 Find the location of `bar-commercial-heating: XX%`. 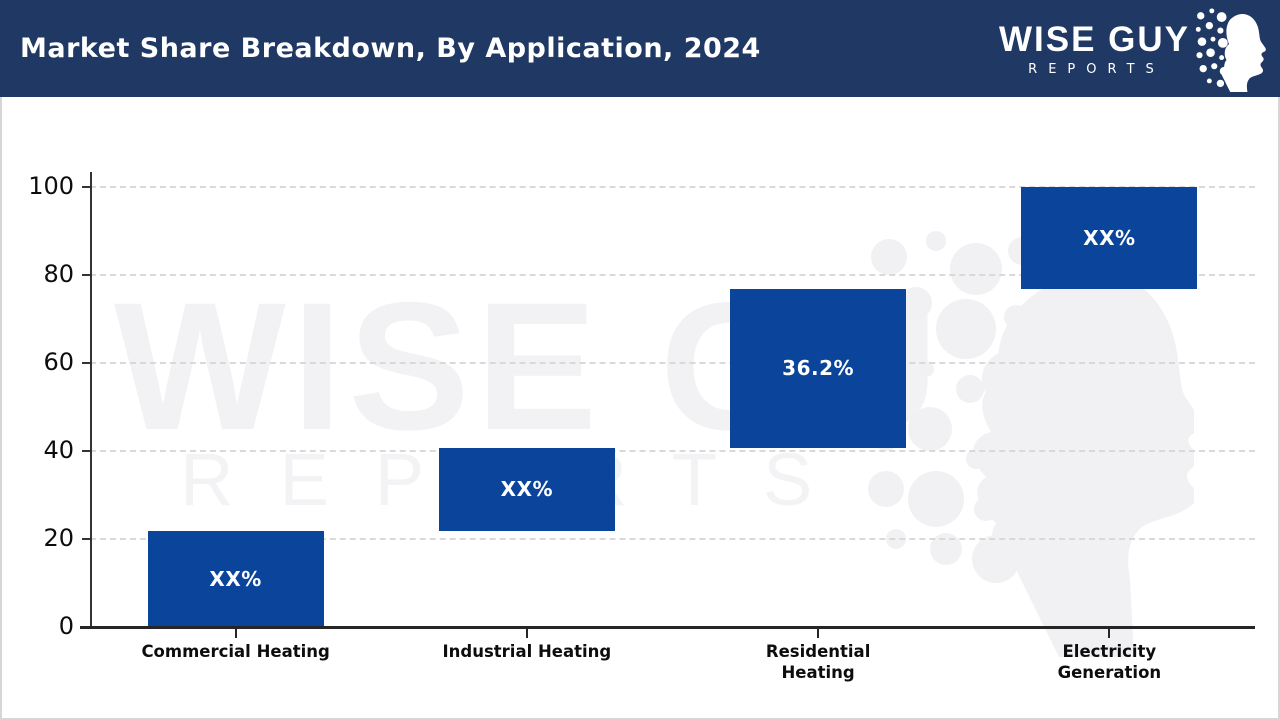

bar-commercial-heating: XX% is located at coordinates (235, 579).